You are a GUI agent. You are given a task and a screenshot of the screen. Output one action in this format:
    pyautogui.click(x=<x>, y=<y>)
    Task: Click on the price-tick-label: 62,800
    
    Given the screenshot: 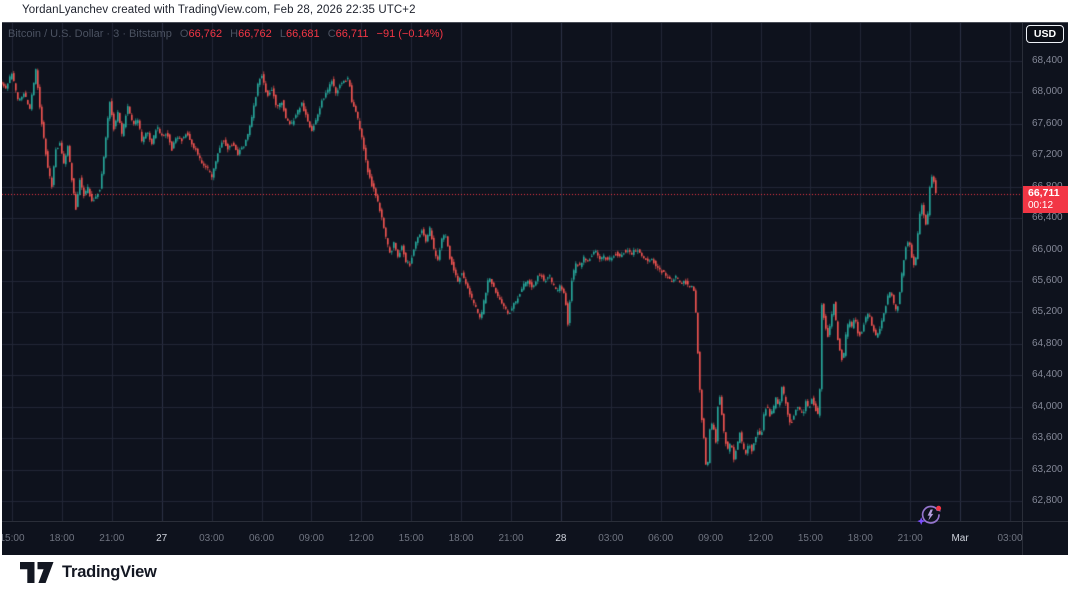 What is the action you would take?
    pyautogui.click(x=1047, y=500)
    